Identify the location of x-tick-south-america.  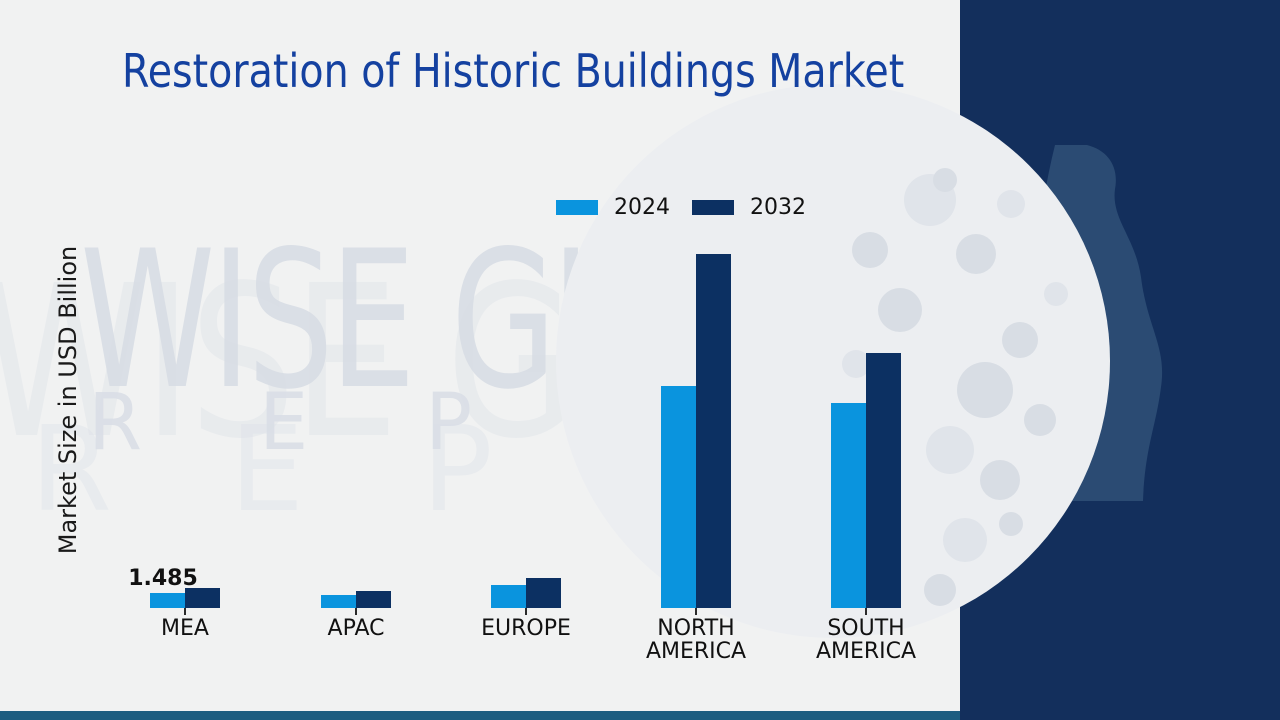
(866, 611).